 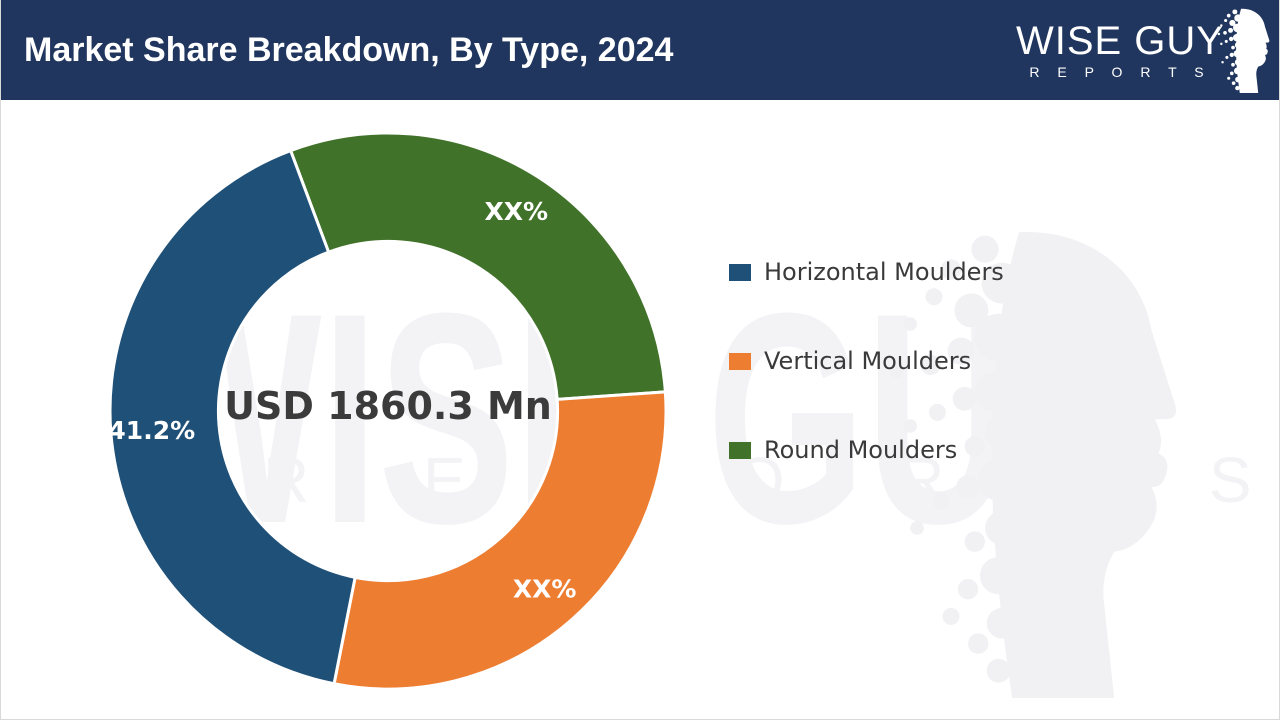 I want to click on logo-face-icon, so click(x=1243, y=50).